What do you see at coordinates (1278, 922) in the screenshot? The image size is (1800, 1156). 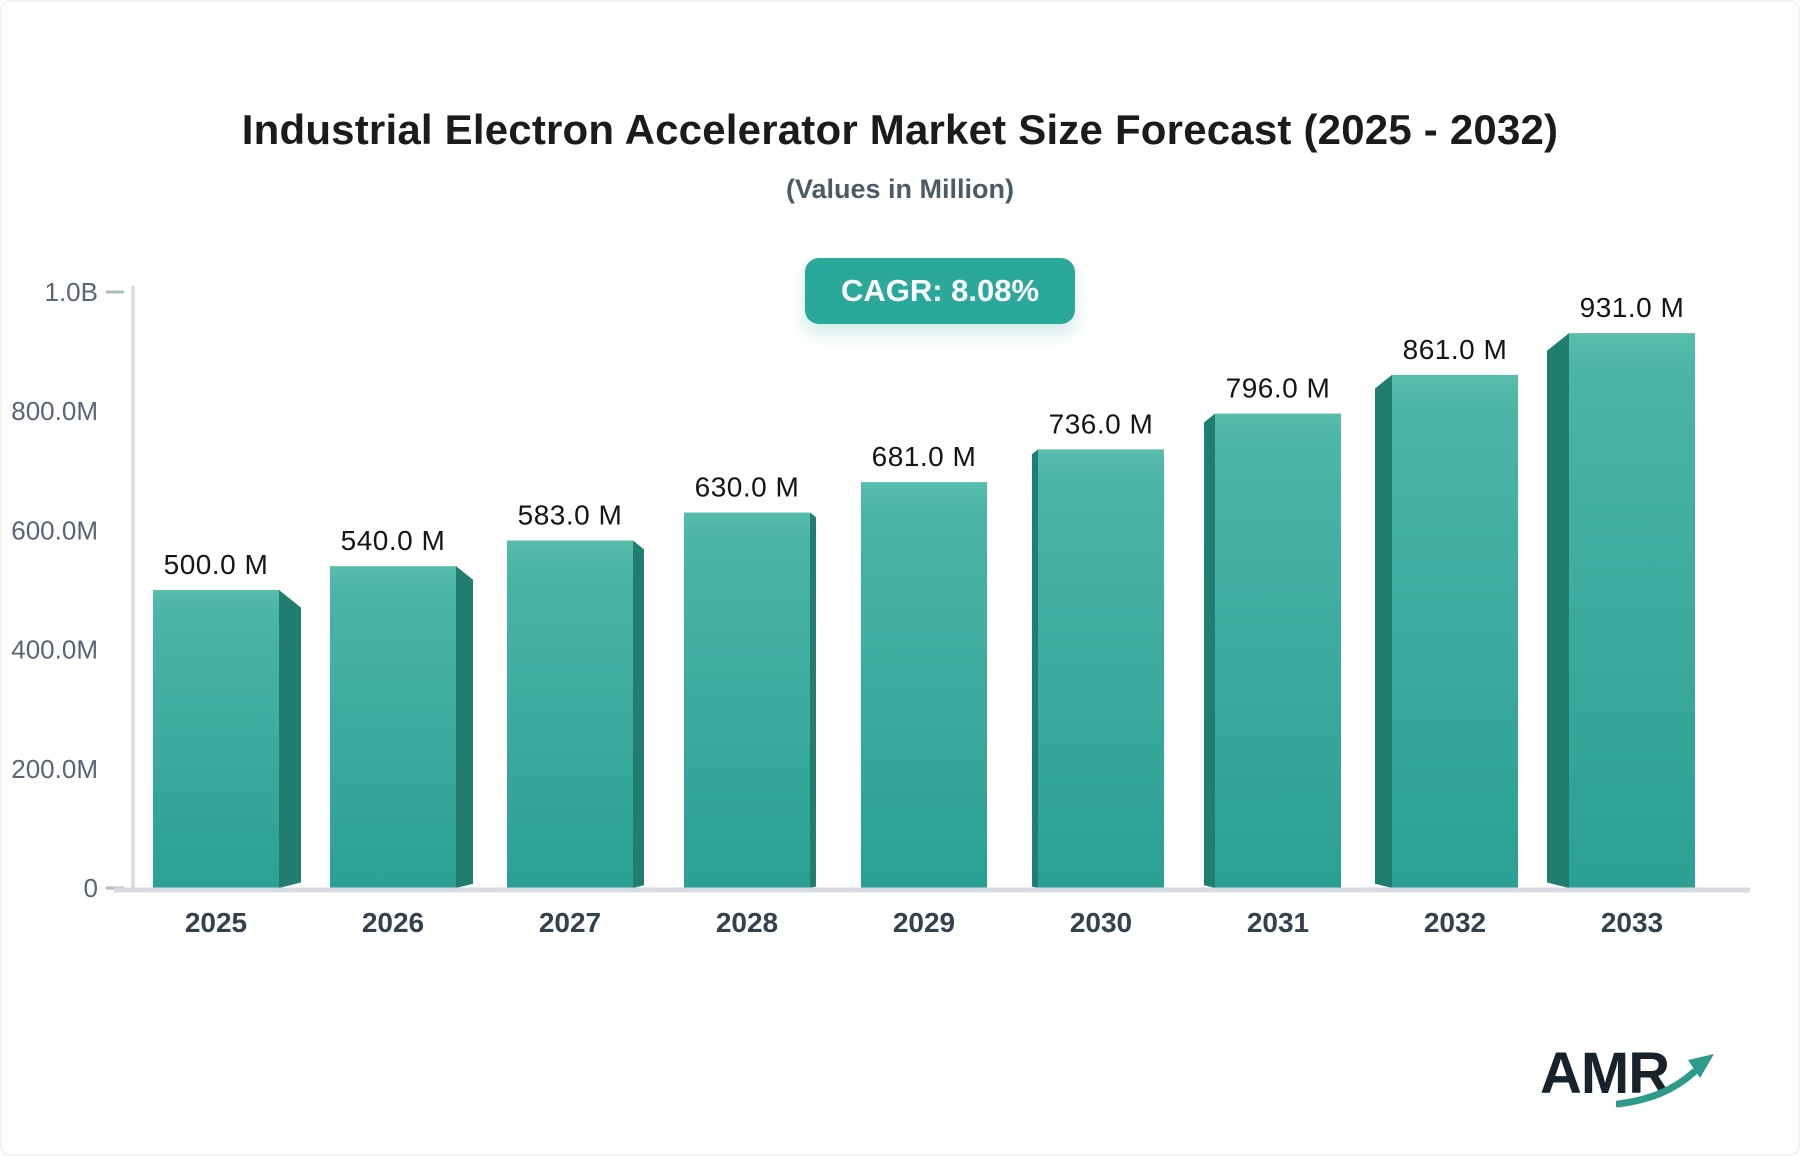 I see `x-axis-label: 2031` at bounding box center [1278, 922].